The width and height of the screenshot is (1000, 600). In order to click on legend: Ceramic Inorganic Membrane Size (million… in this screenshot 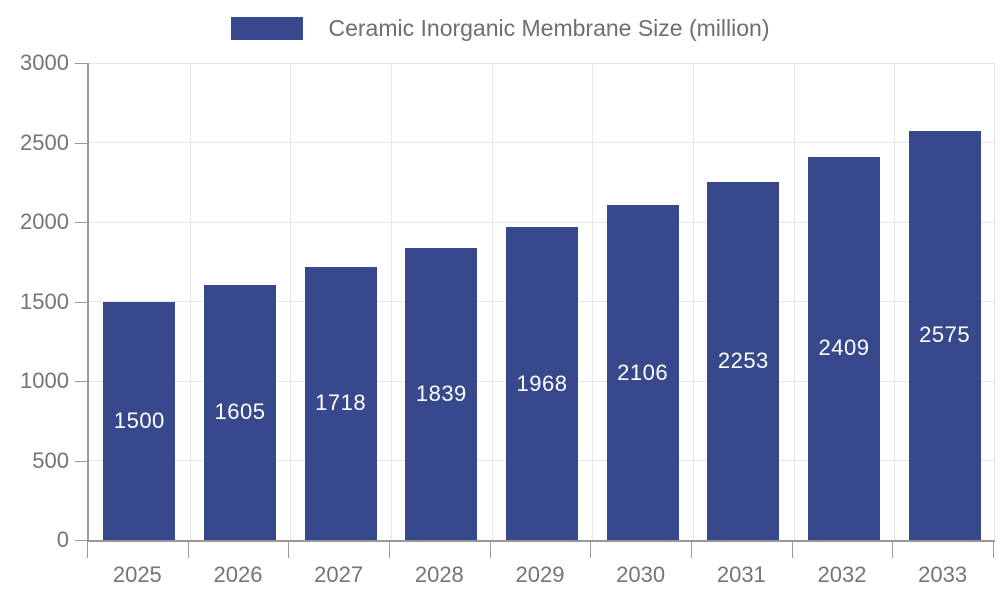, I will do `click(500, 28)`.